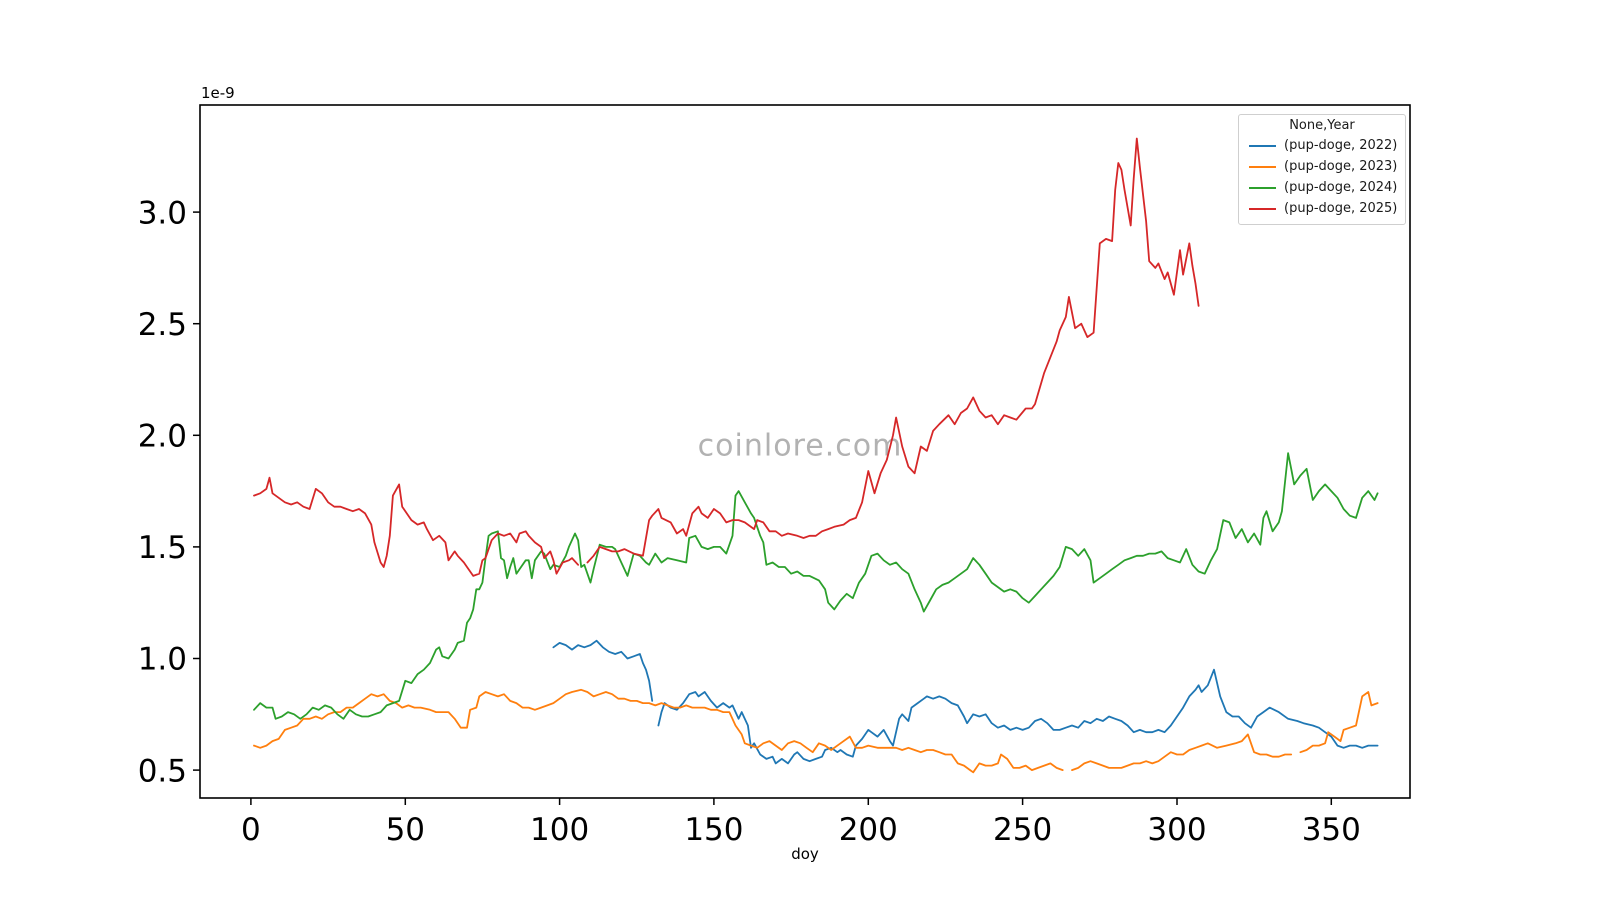 The height and width of the screenshot is (900, 1600). I want to click on legend-title: None,Year, so click(1322, 125).